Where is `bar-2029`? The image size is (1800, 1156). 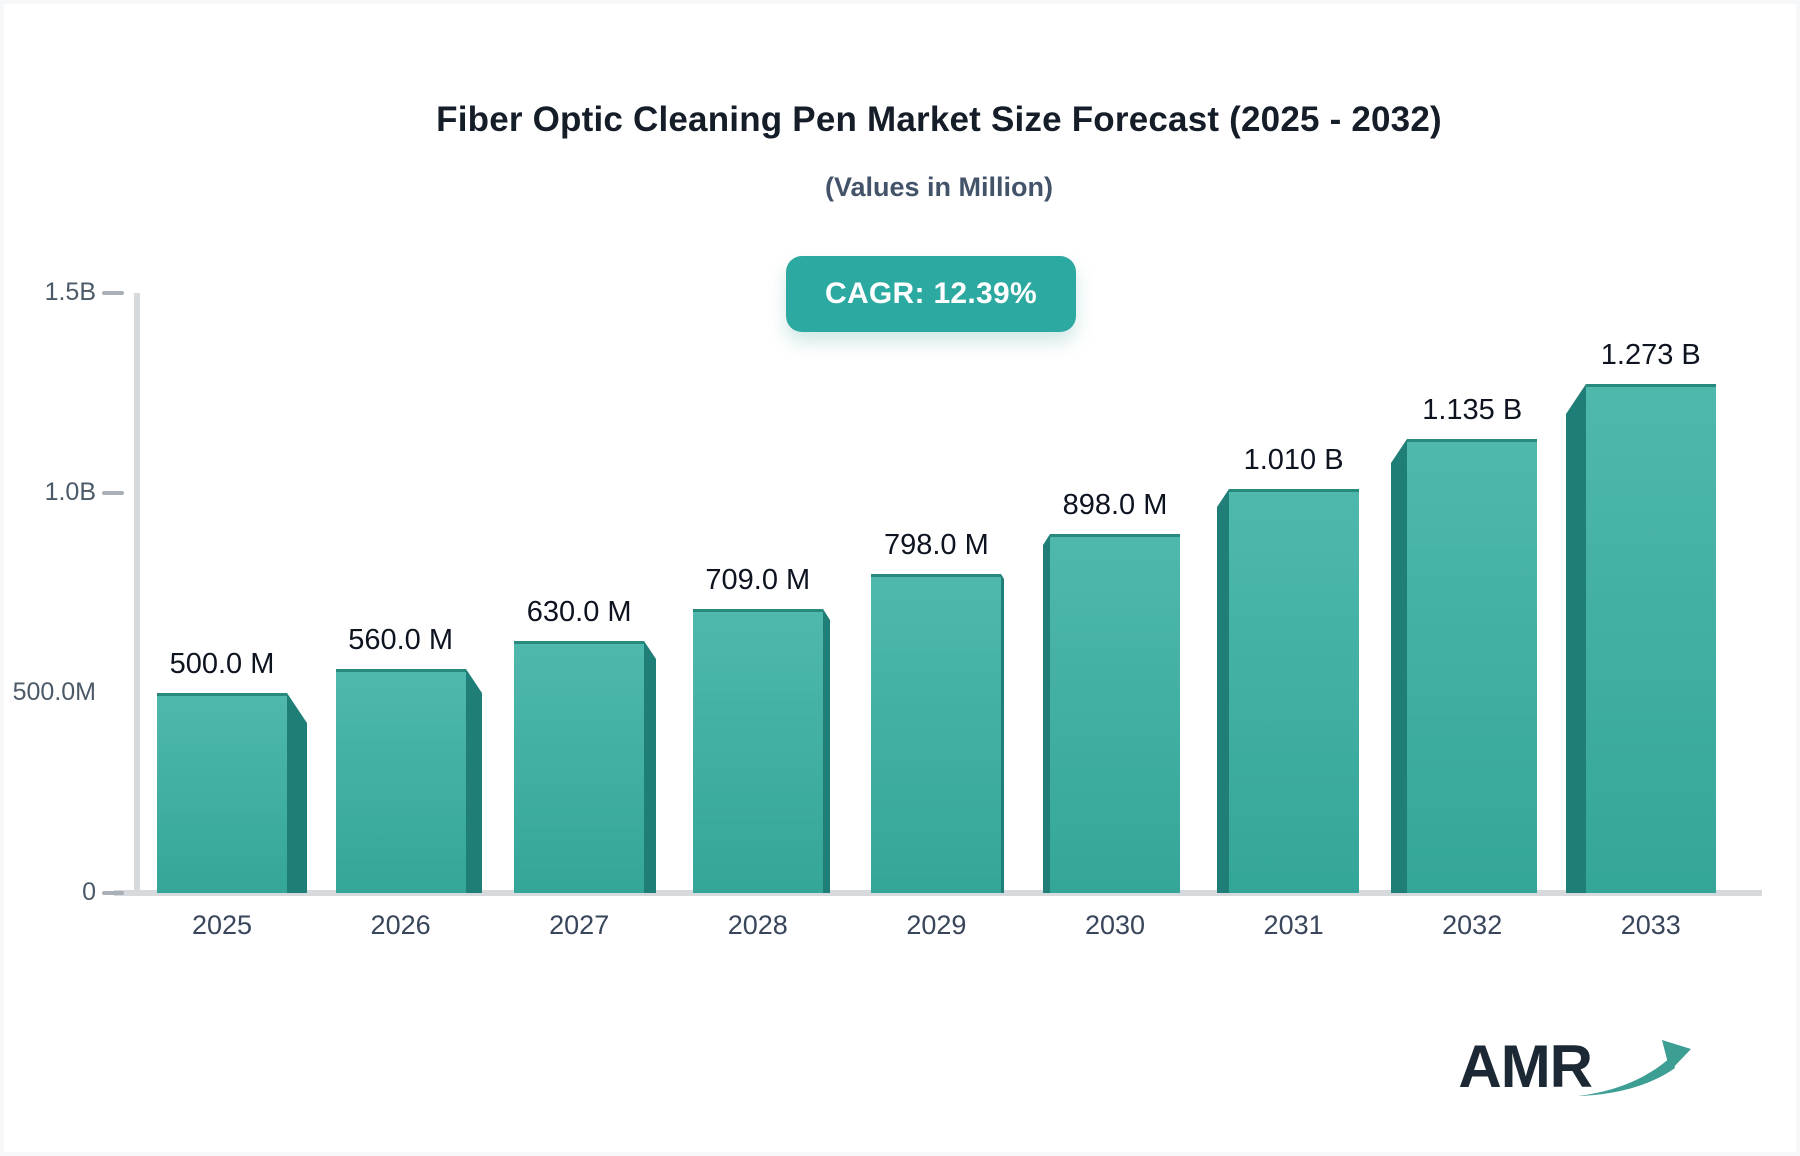 bar-2029 is located at coordinates (936, 733).